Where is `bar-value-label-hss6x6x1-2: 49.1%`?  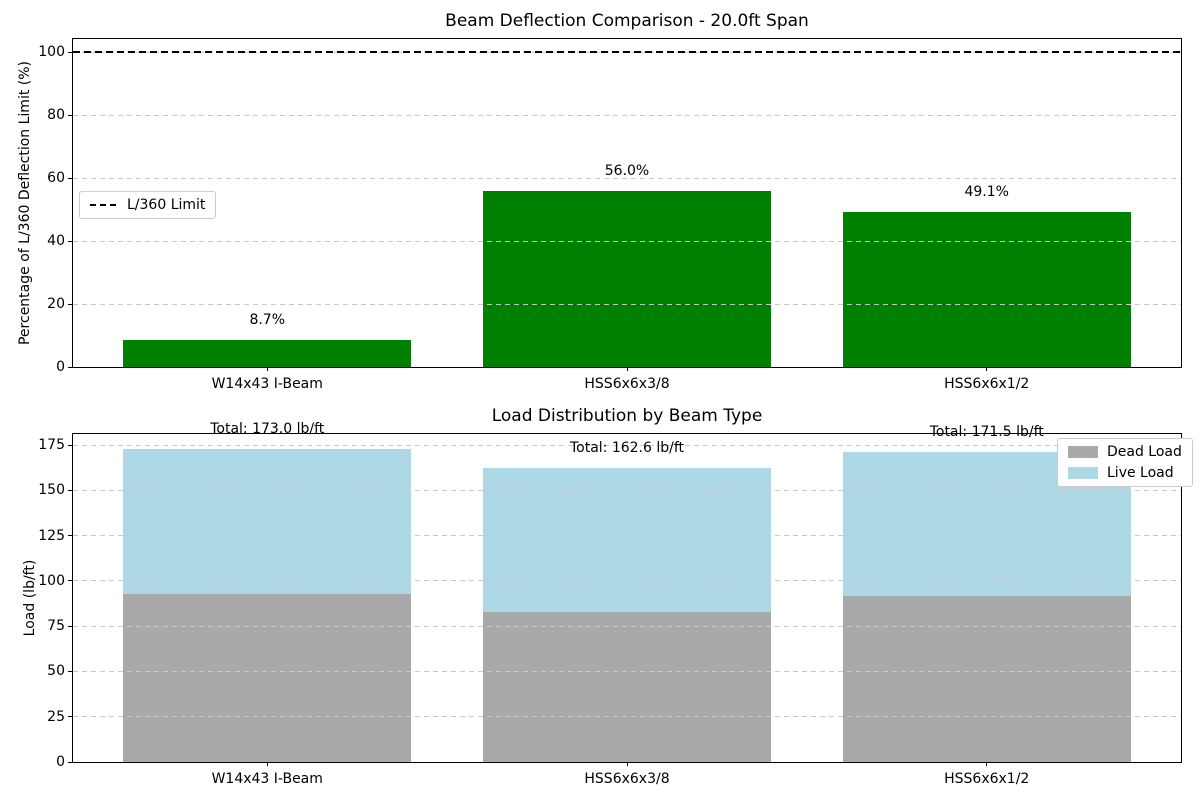
bar-value-label-hss6x6x1-2: 49.1% is located at coordinates (986, 192).